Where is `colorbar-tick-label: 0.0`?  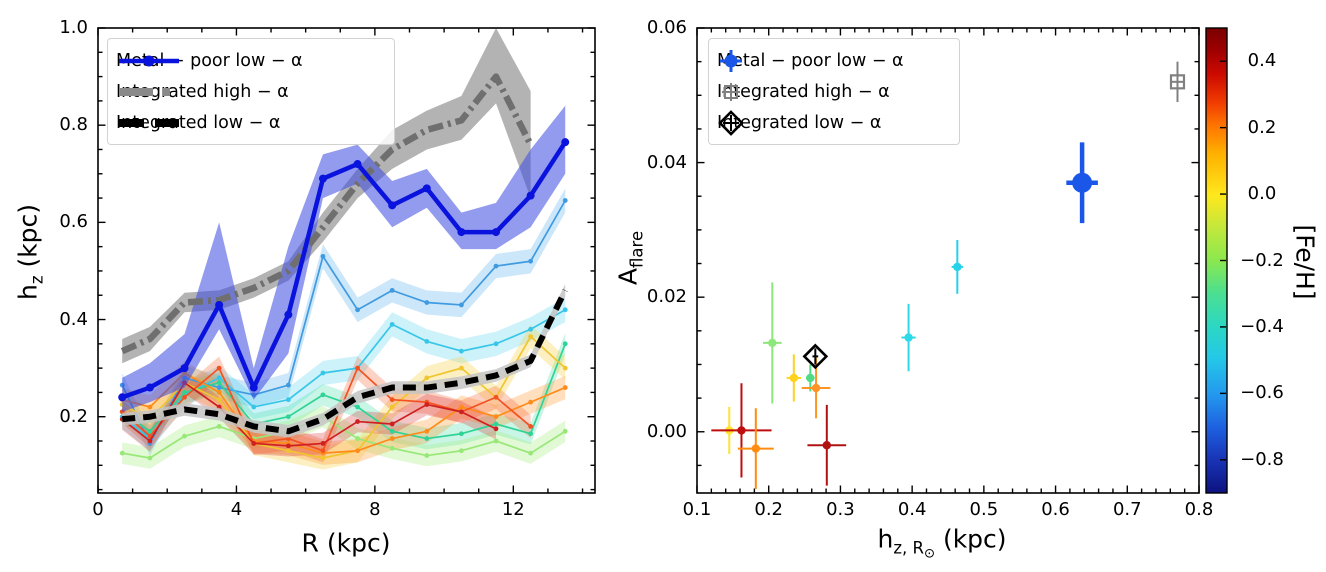 colorbar-tick-label: 0.0 is located at coordinates (1262, 193).